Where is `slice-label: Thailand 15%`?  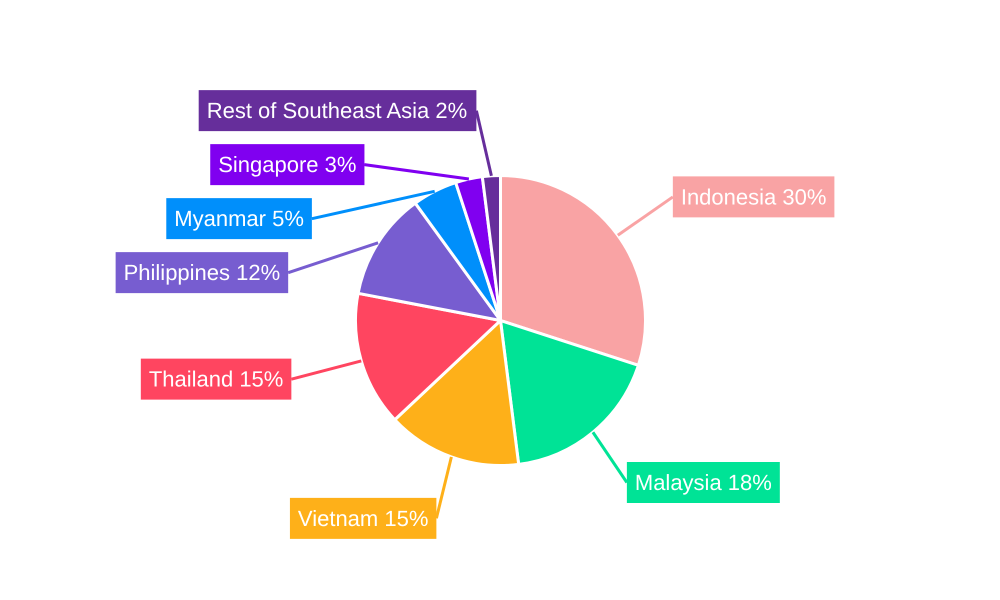 slice-label: Thailand 15% is located at coordinates (216, 379).